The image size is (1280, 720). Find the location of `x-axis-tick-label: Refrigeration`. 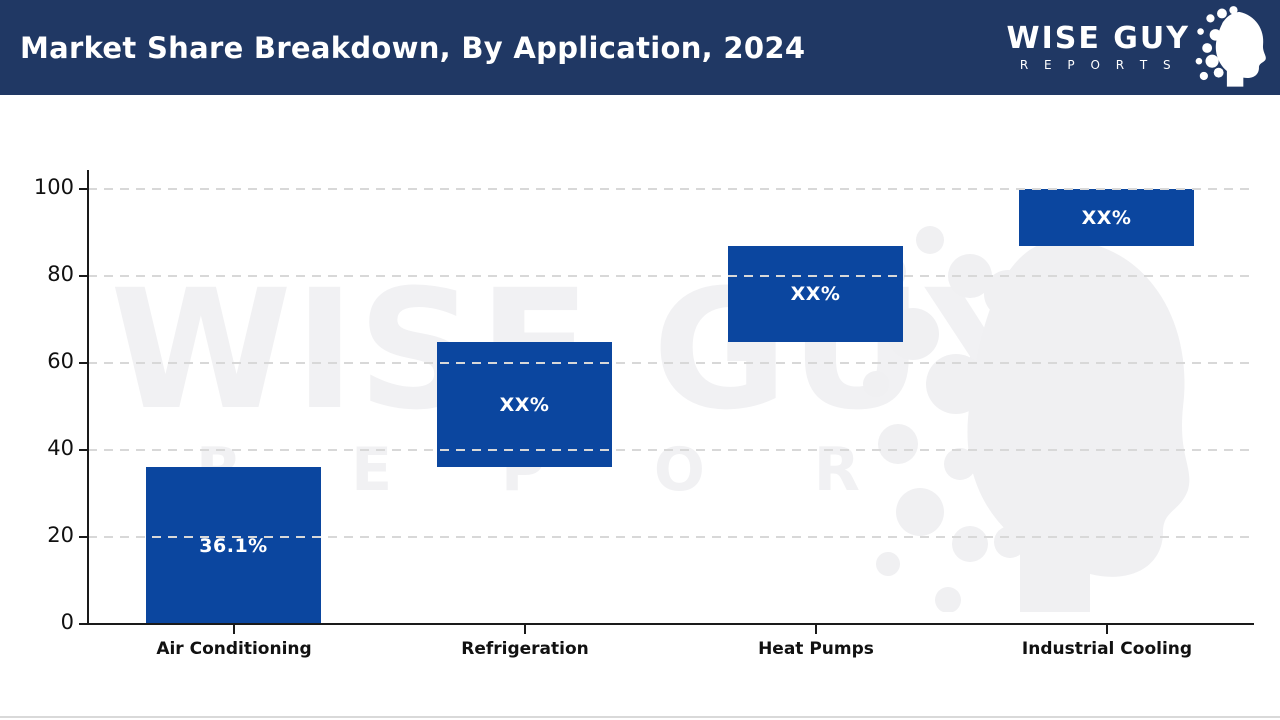

x-axis-tick-label: Refrigeration is located at coordinates (525, 649).